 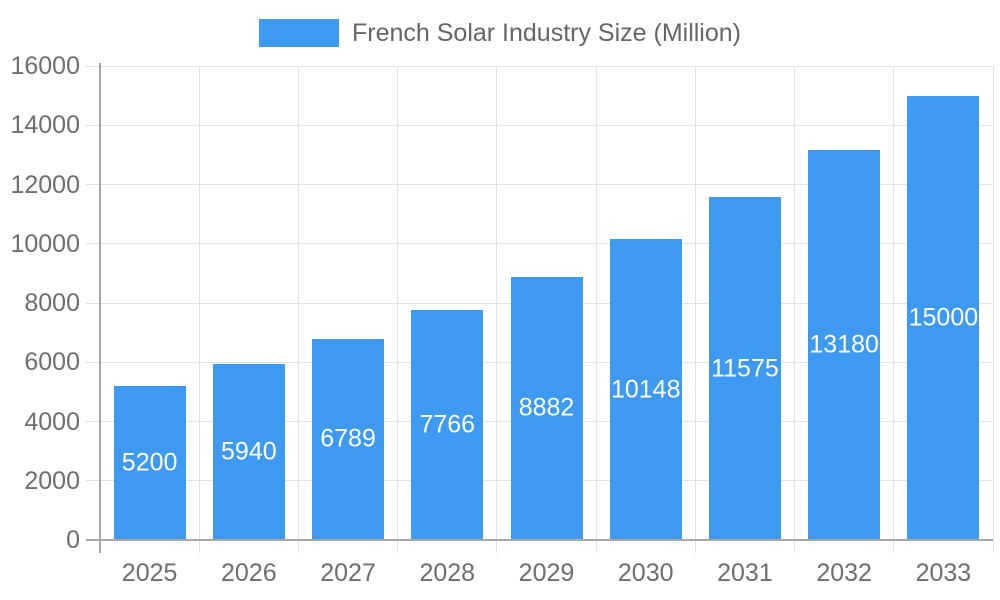 I want to click on y-axis-tick-label: 2000, so click(x=52, y=480).